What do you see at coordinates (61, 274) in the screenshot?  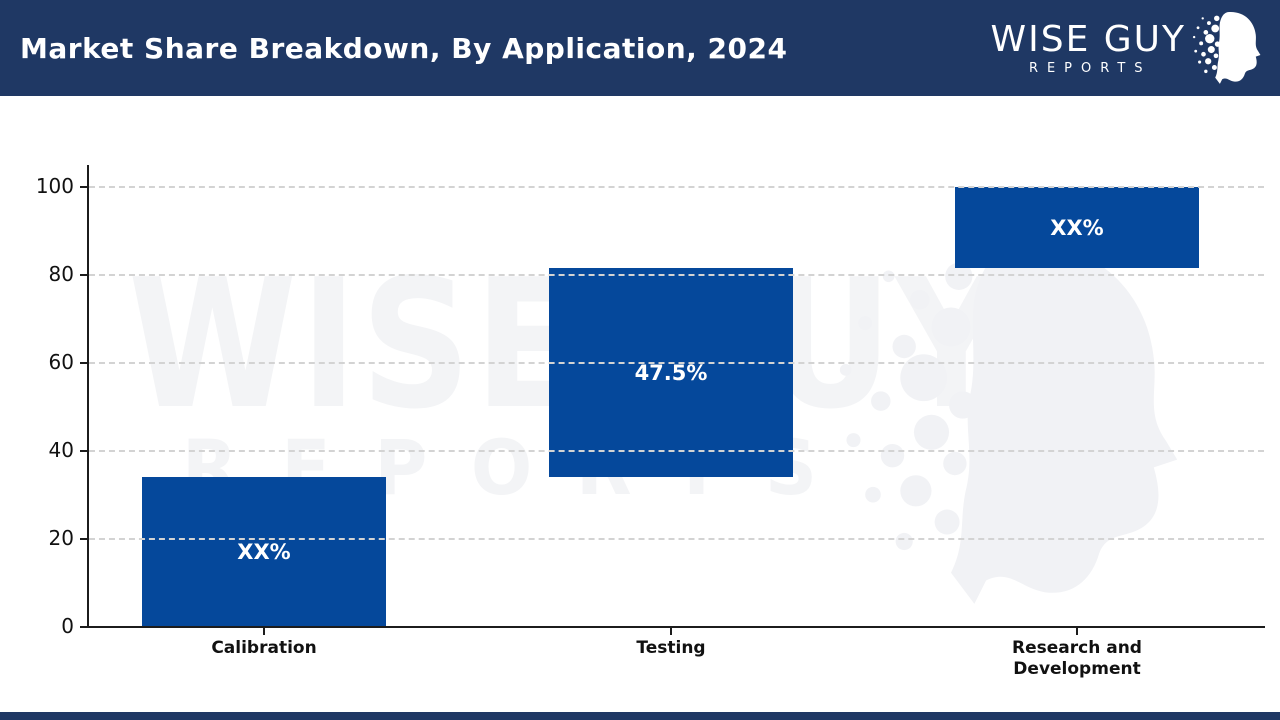 I see `y-tick-label: 80` at bounding box center [61, 274].